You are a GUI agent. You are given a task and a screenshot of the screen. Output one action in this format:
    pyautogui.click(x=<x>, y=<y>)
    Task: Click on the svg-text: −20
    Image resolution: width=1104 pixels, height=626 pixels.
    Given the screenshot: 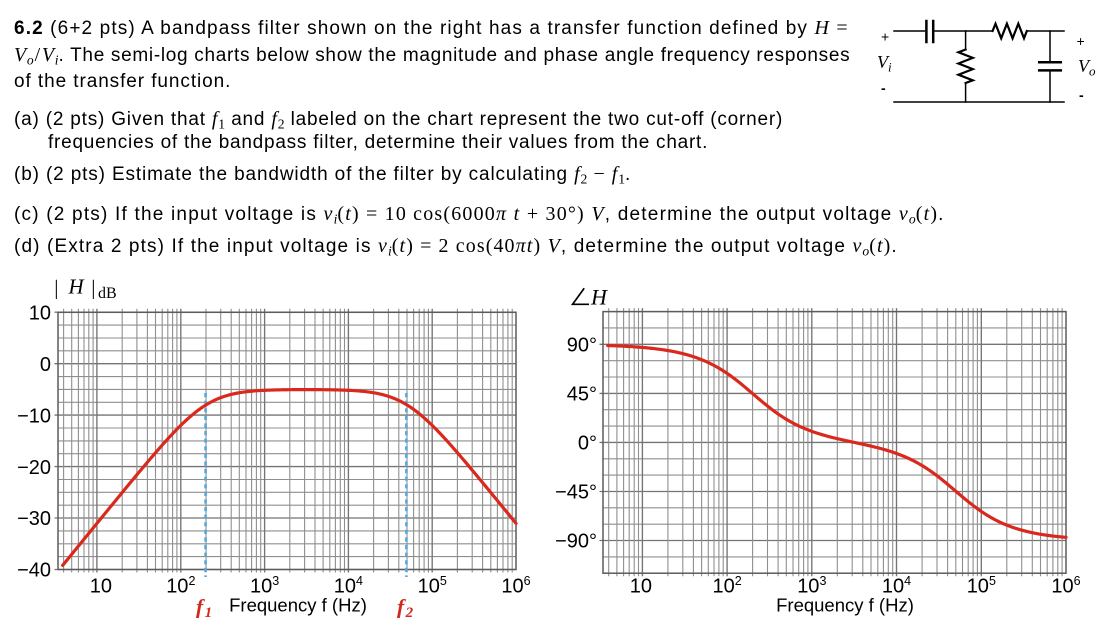 What is the action you would take?
    pyautogui.click(x=34, y=468)
    